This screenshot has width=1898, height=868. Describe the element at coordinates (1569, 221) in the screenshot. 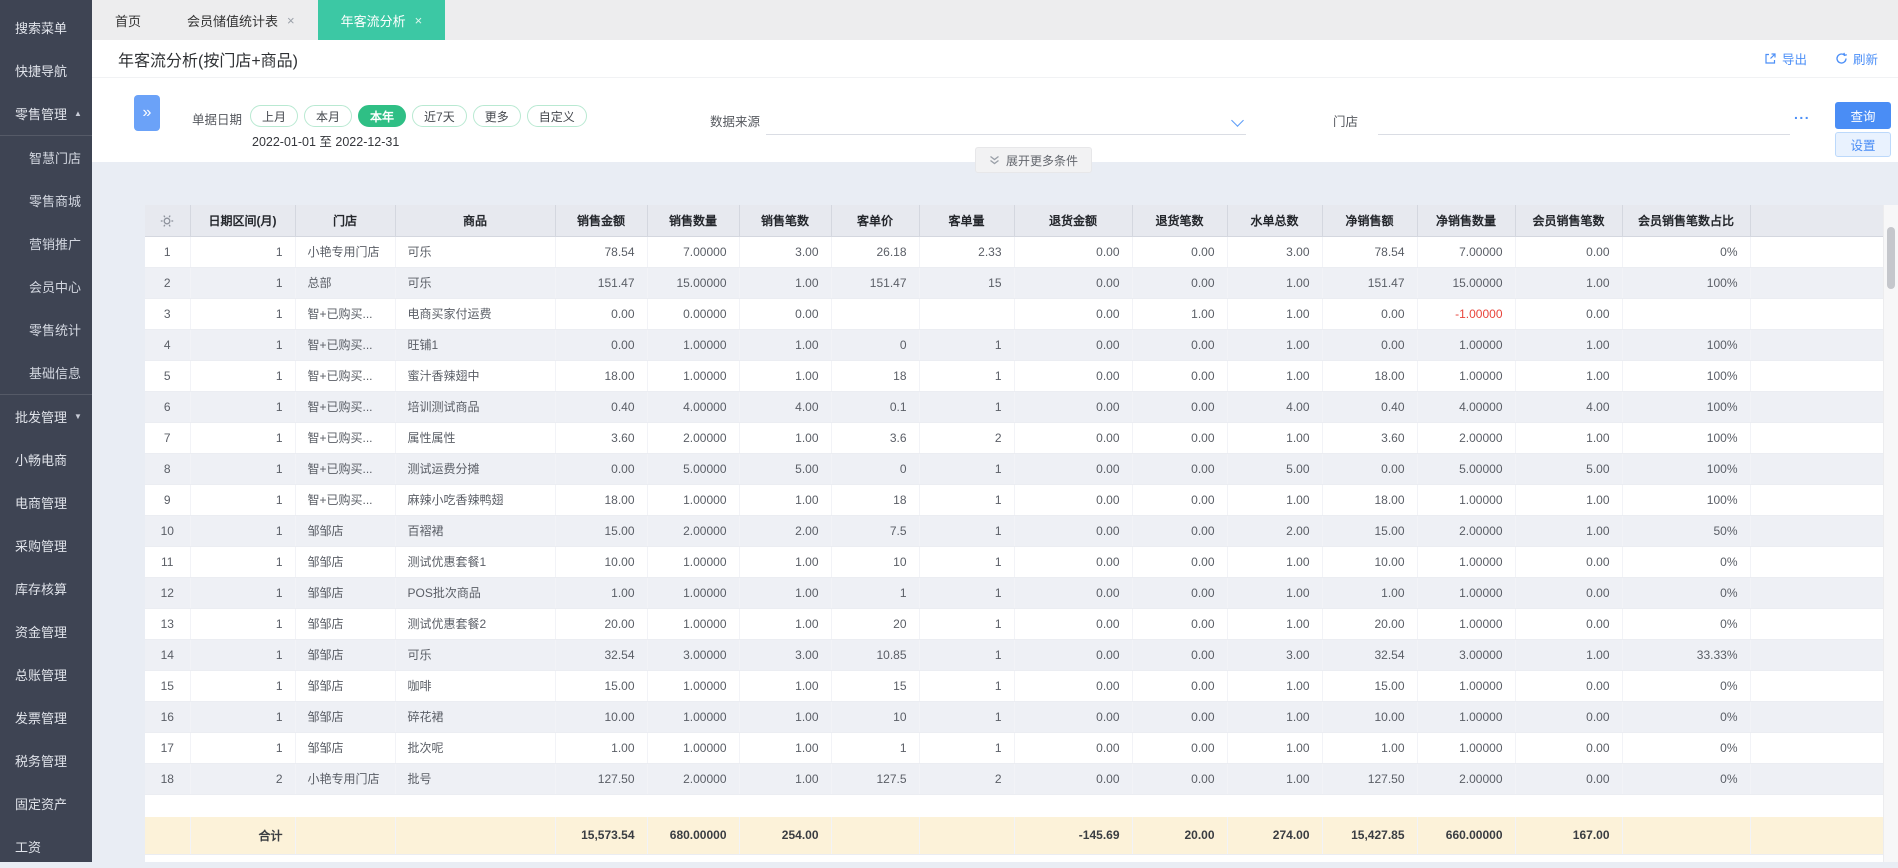

I see `column-header-会员销售笔数: 会员销售笔数` at that location.